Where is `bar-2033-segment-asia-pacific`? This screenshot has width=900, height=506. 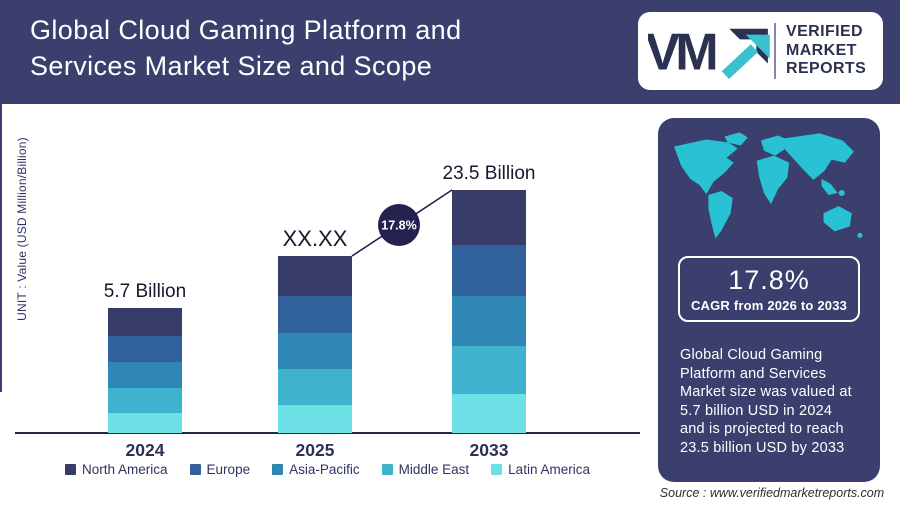
bar-2033-segment-asia-pacific is located at coordinates (489, 320).